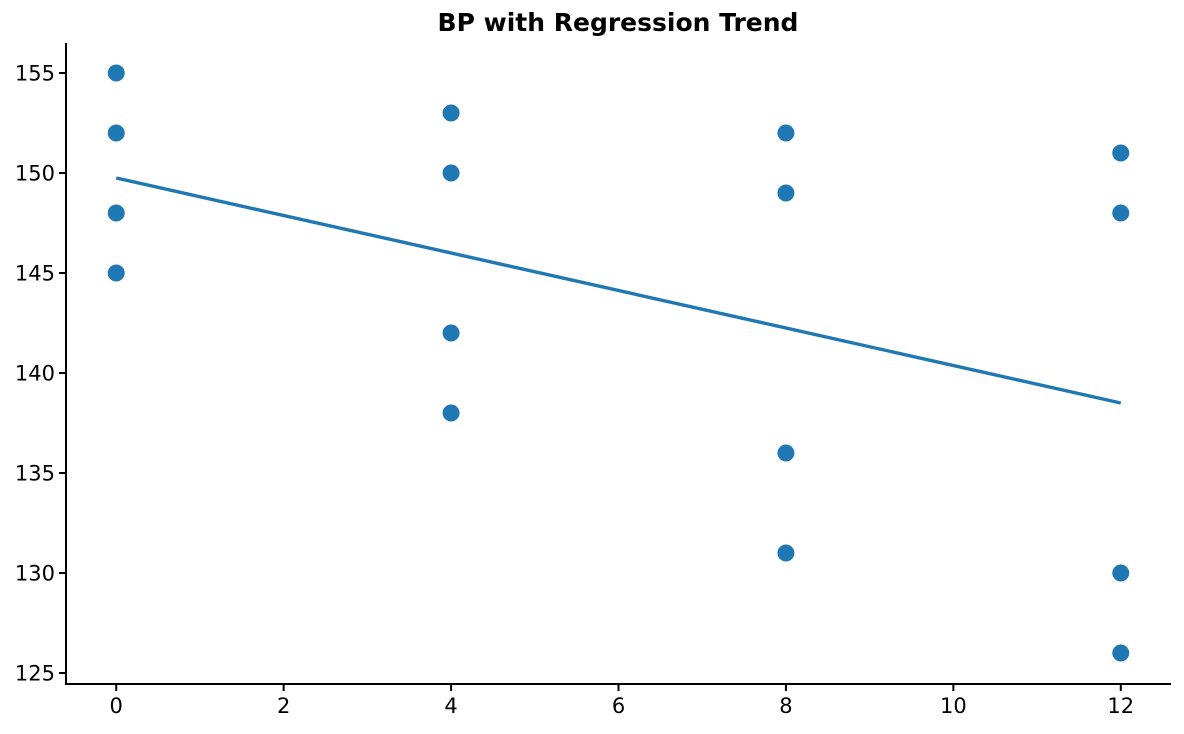  I want to click on y-tick-label: 155, so click(35, 73).